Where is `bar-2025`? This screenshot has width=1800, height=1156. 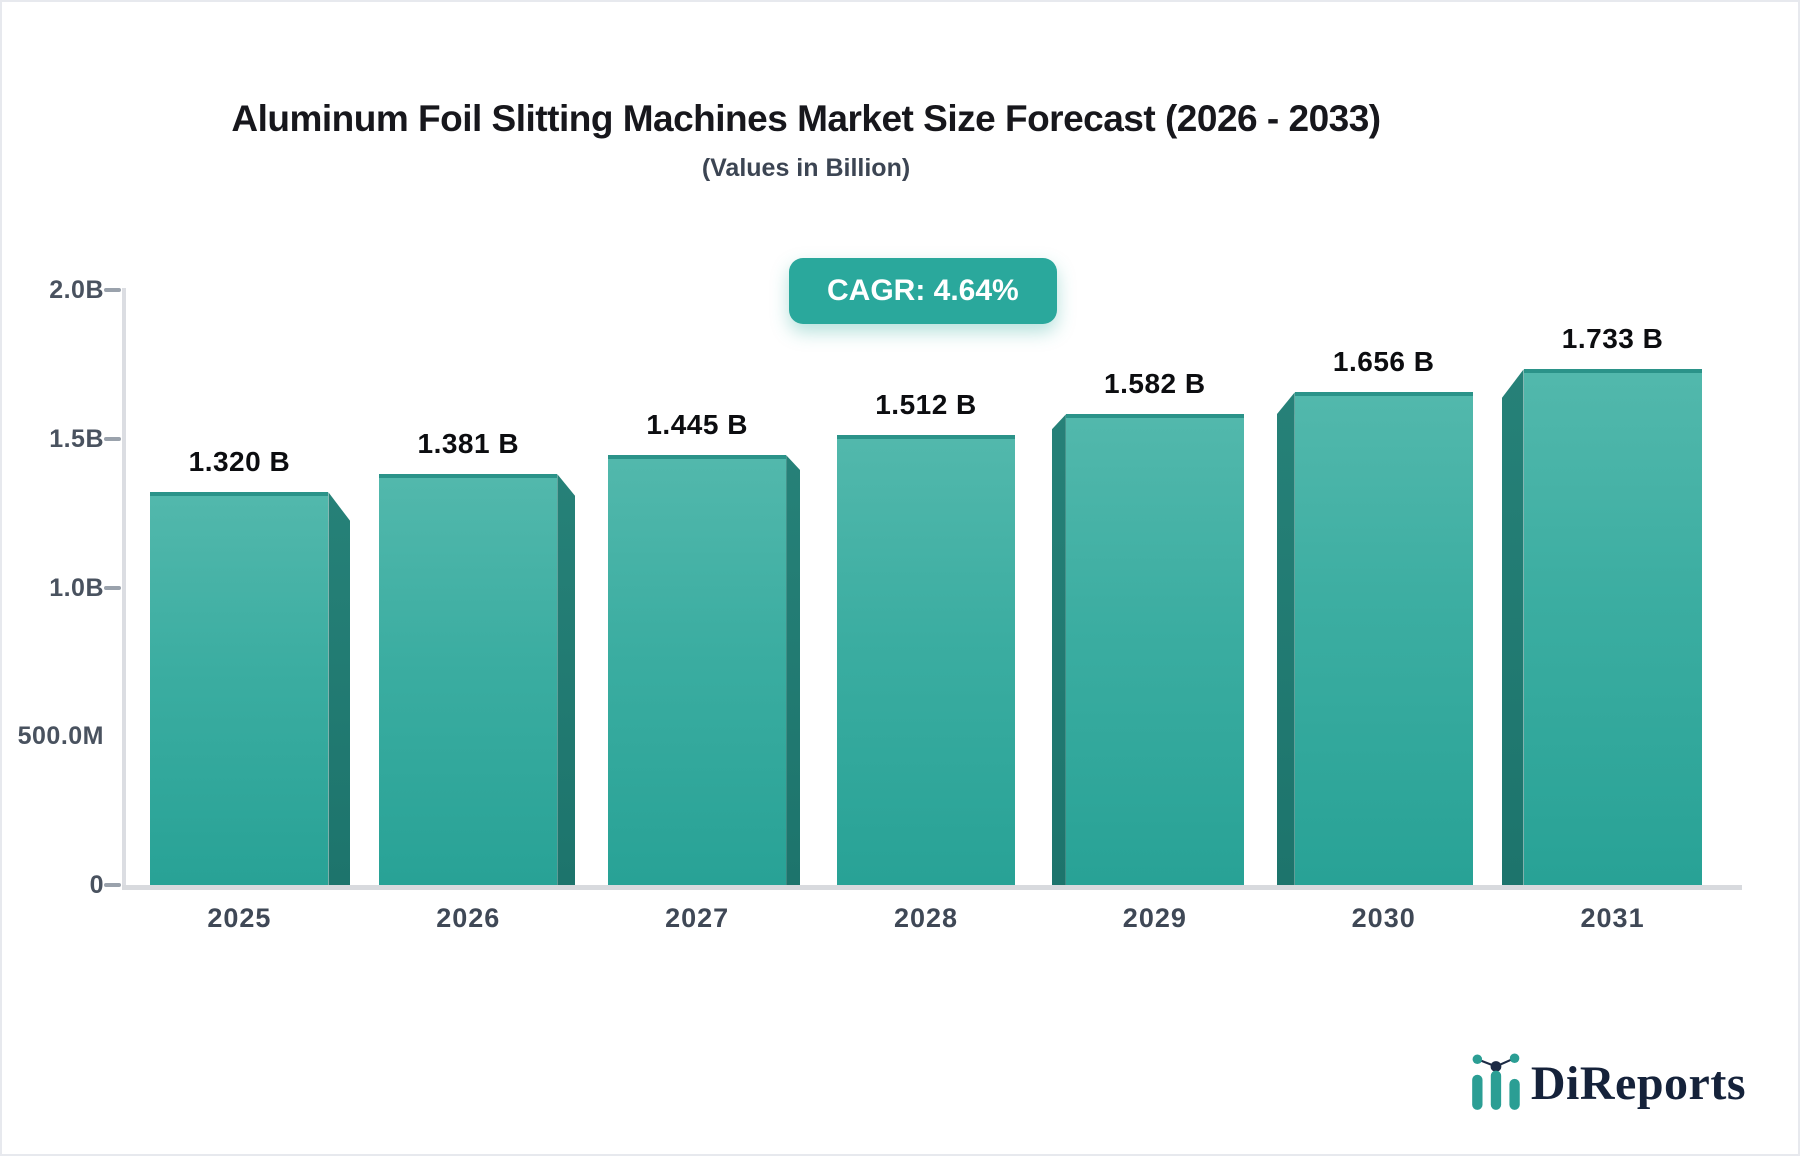
bar-2025 is located at coordinates (239, 688).